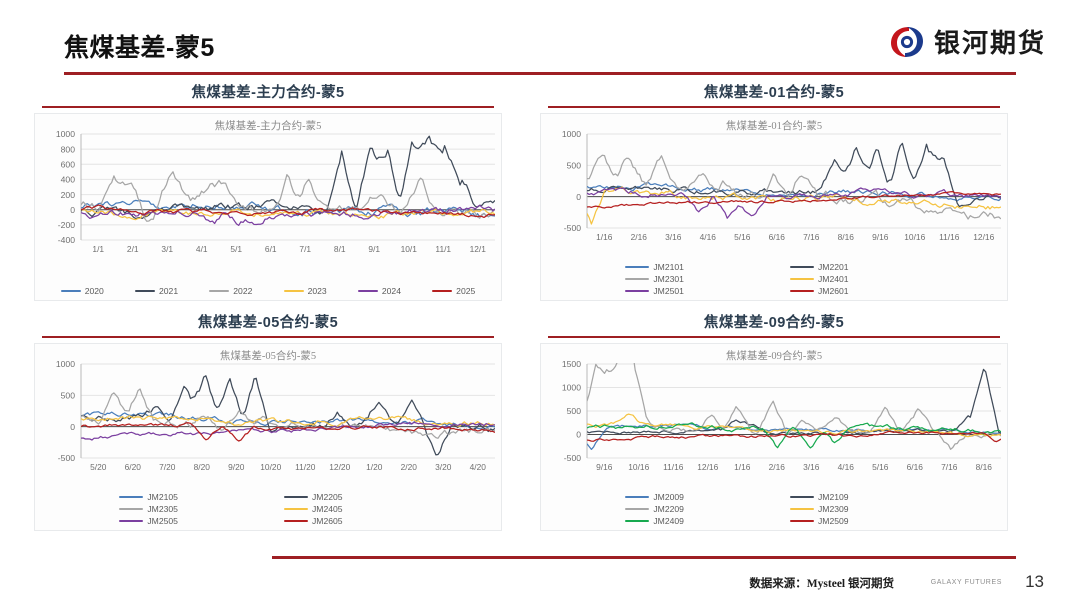 This screenshot has width=1080, height=608. Describe the element at coordinates (777, 237) in the screenshot. I see `svg-text: 6/16` at that location.